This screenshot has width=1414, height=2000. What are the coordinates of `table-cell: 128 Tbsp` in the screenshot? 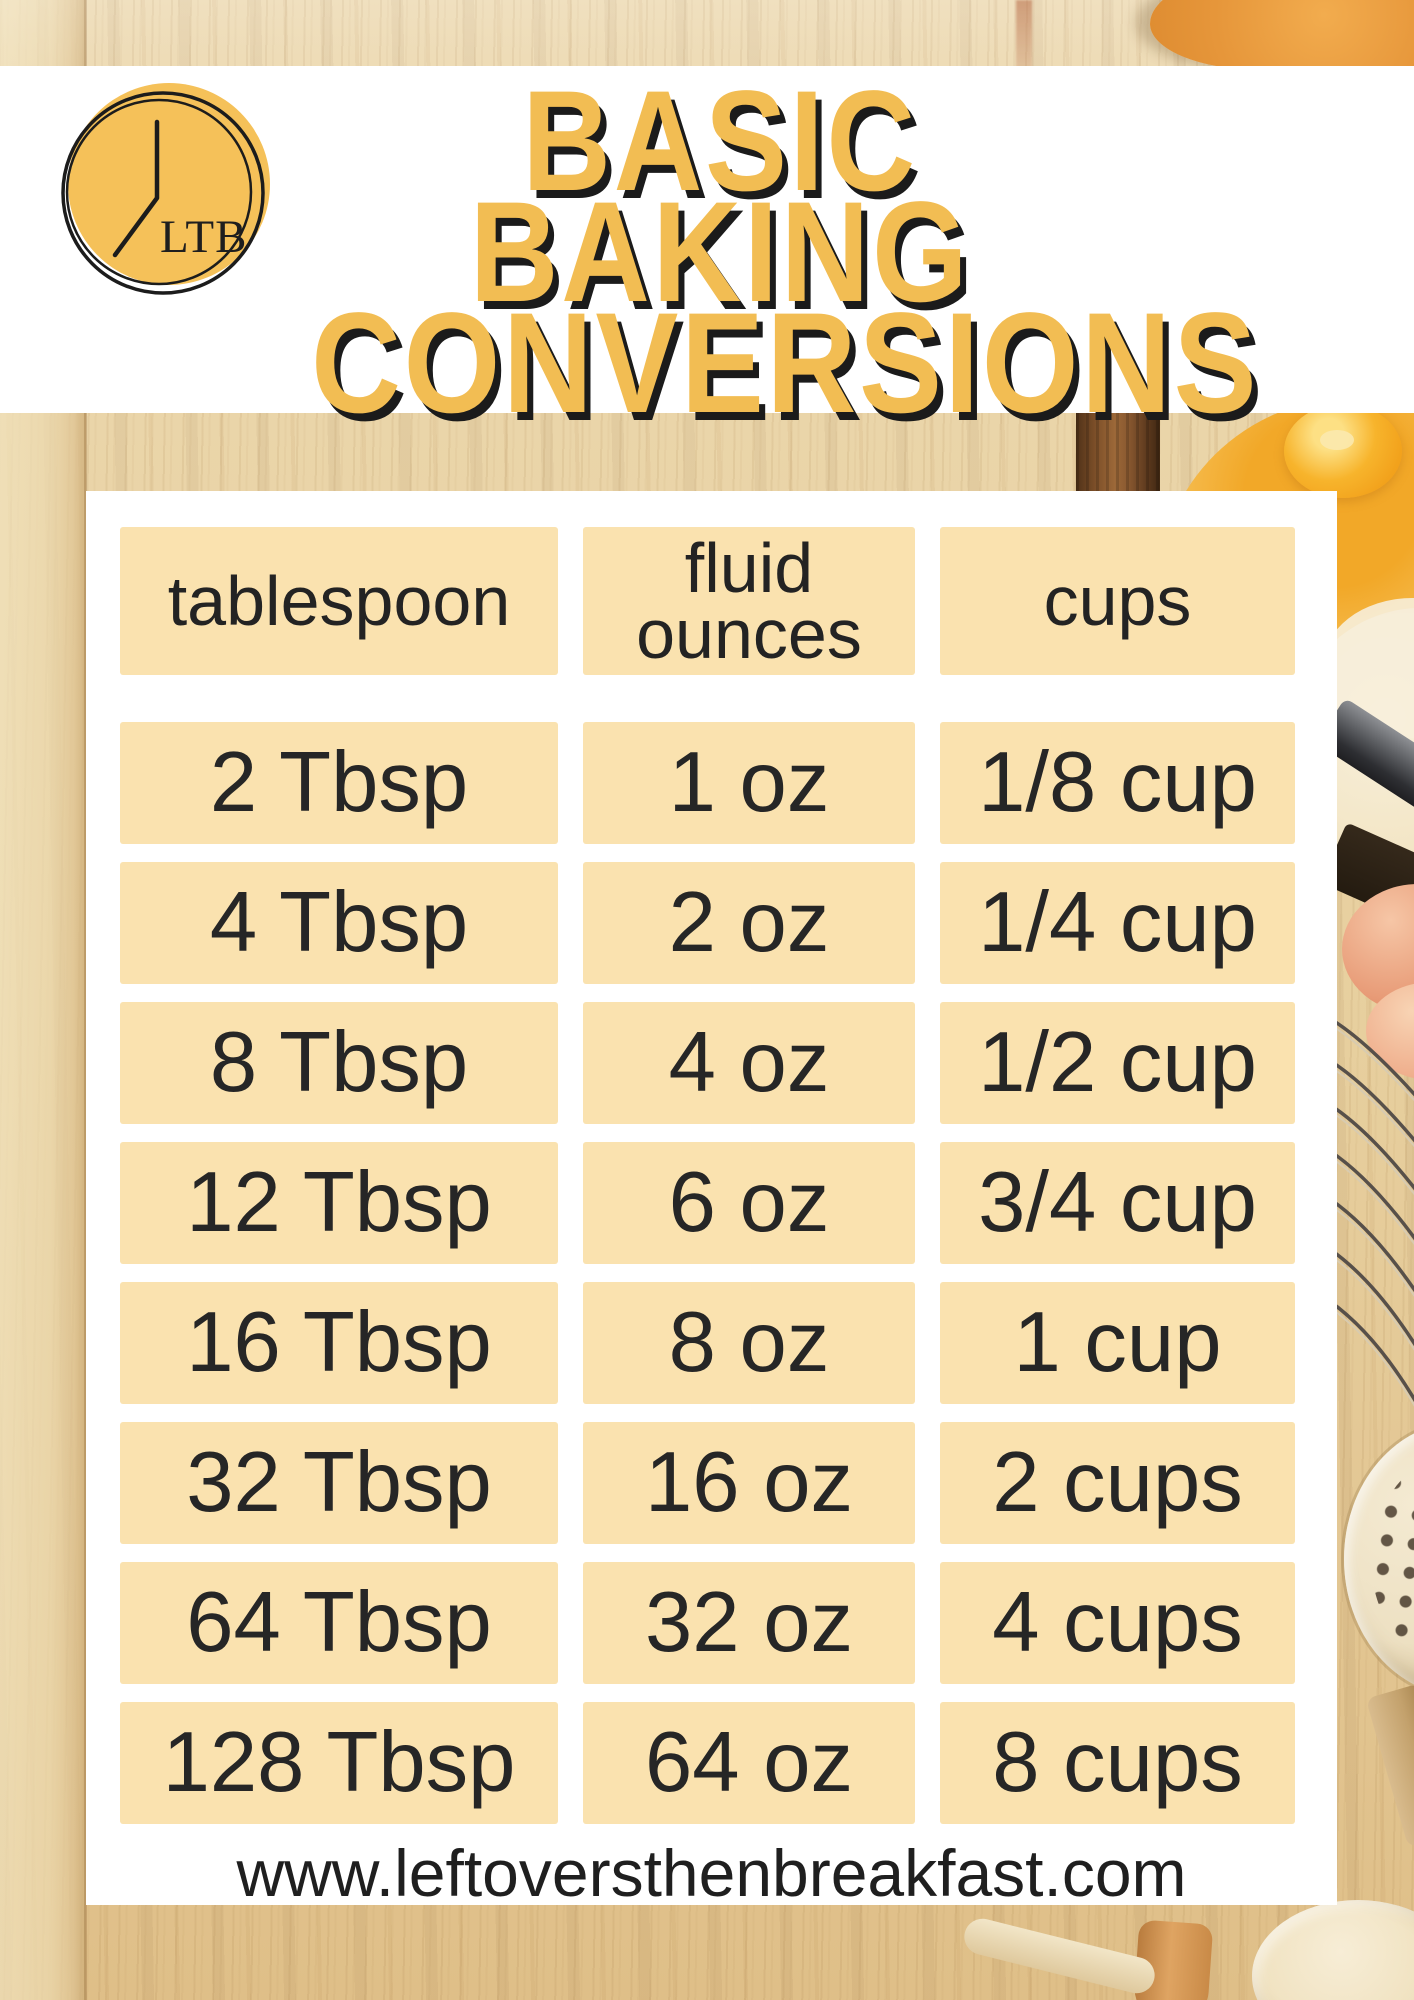 It's located at (339, 1763).